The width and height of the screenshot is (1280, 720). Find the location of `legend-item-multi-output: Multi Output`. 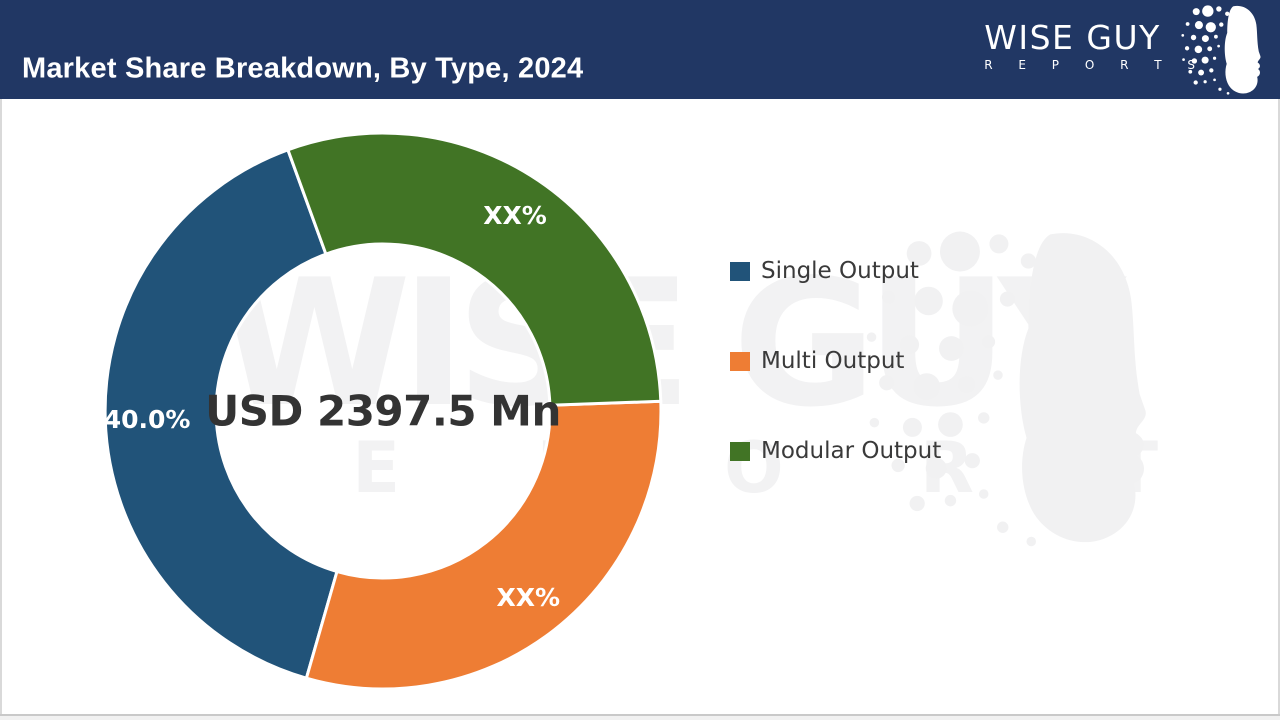

legend-item-multi-output: Multi Output is located at coordinates (835, 361).